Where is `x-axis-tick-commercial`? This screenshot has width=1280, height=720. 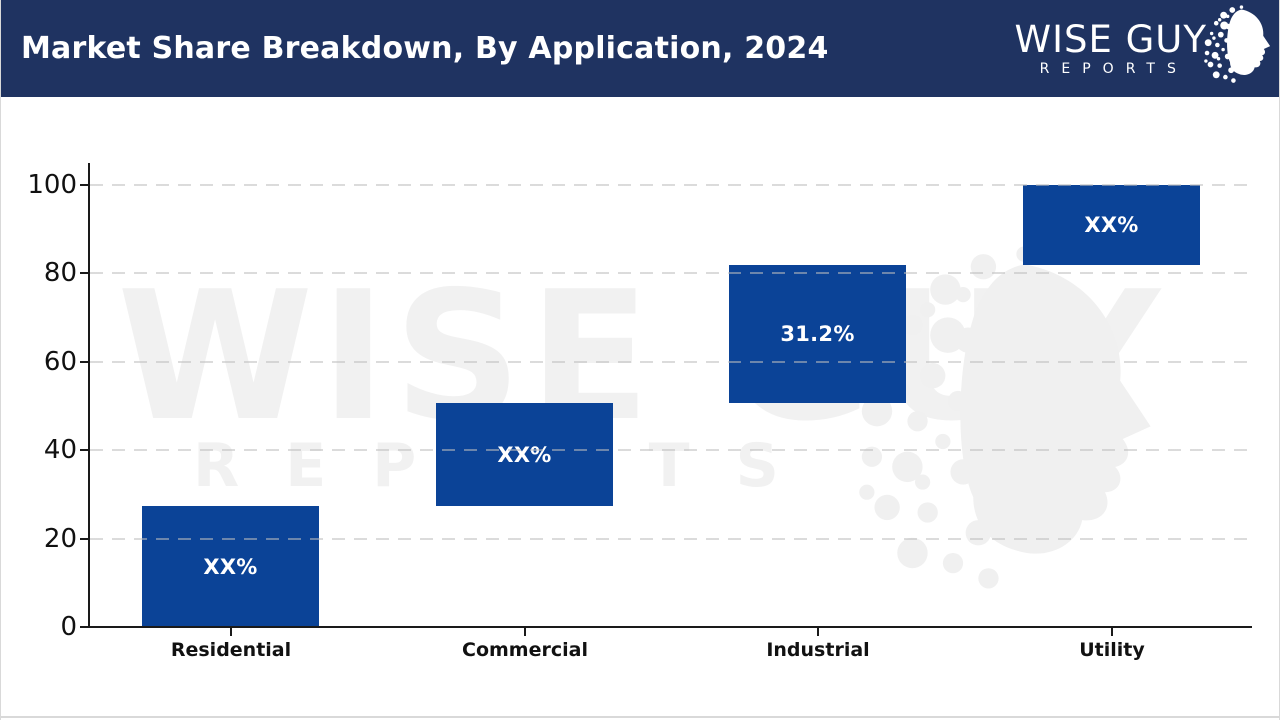 x-axis-tick-commercial is located at coordinates (525, 632).